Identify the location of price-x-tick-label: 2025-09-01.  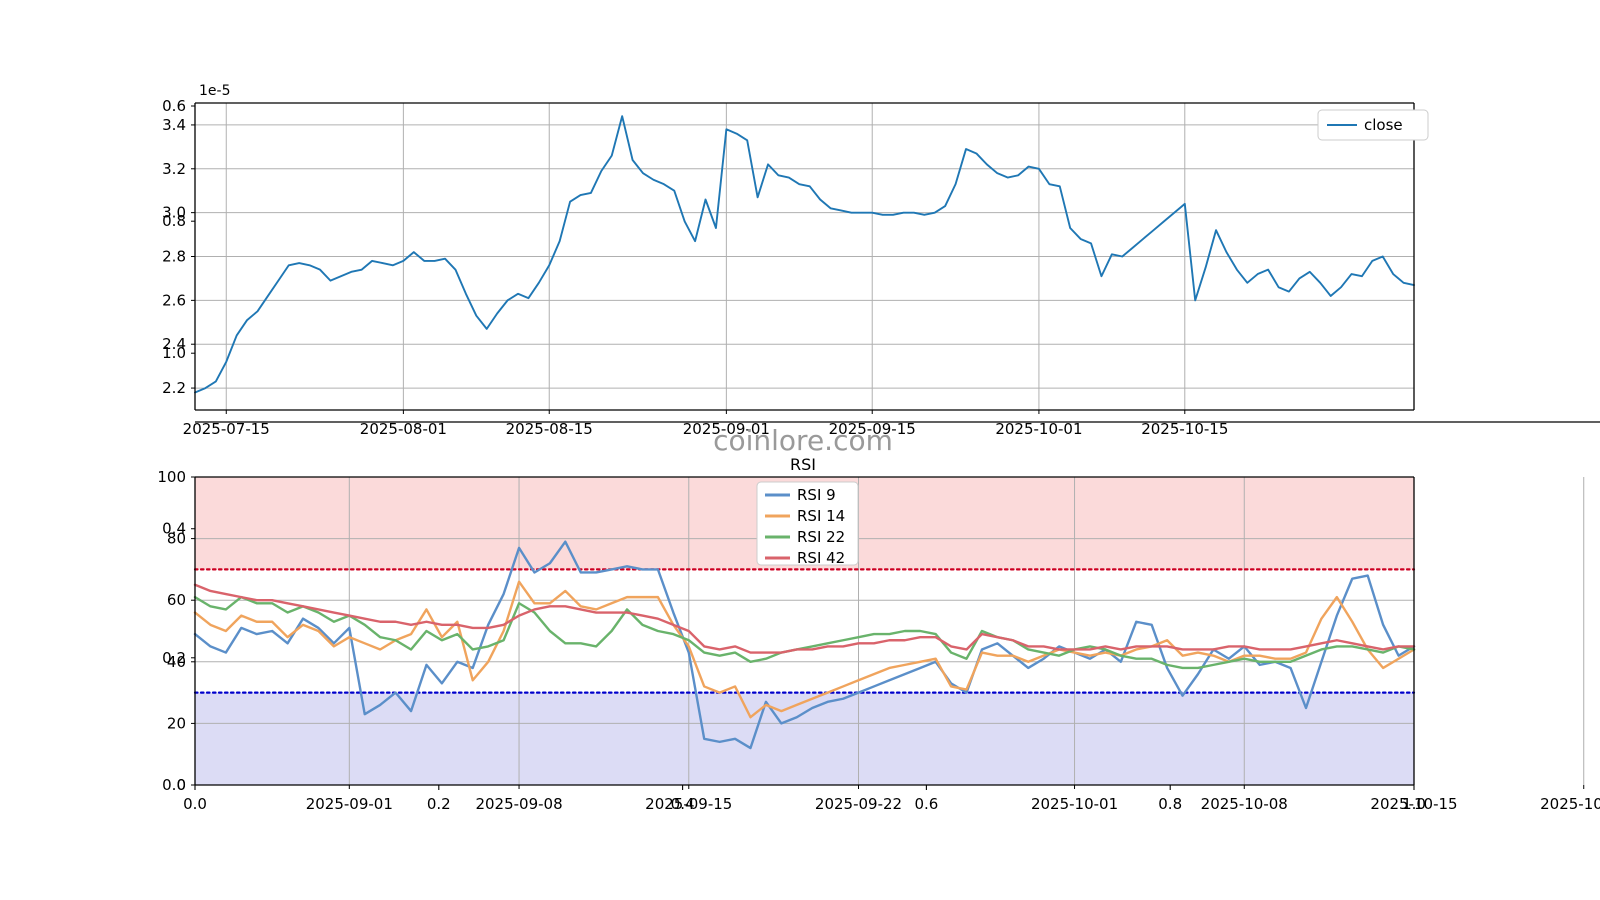
(726, 429).